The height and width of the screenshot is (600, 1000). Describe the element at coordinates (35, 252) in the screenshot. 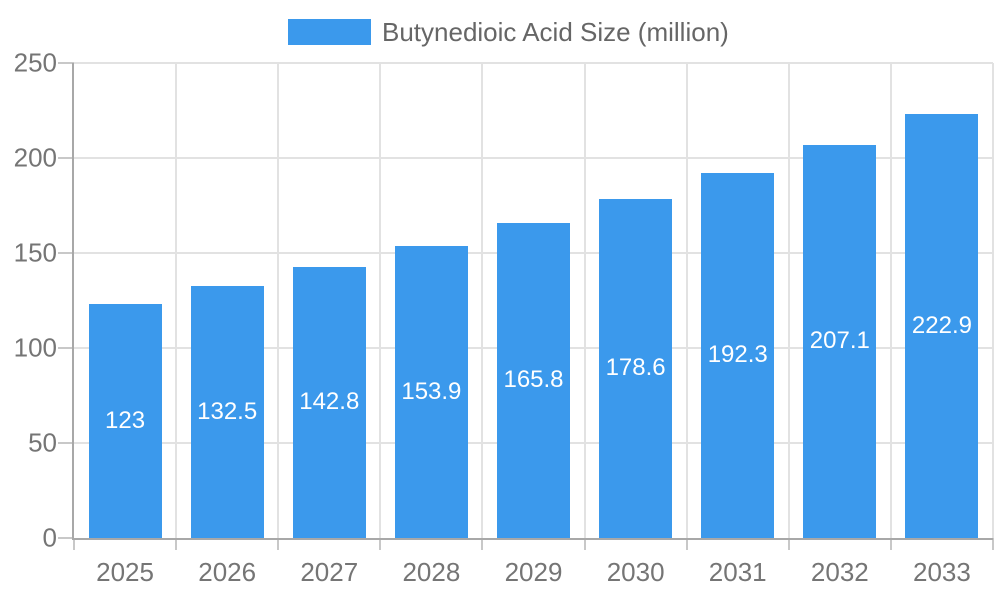

I see `y-axis-tick-label: 150` at that location.